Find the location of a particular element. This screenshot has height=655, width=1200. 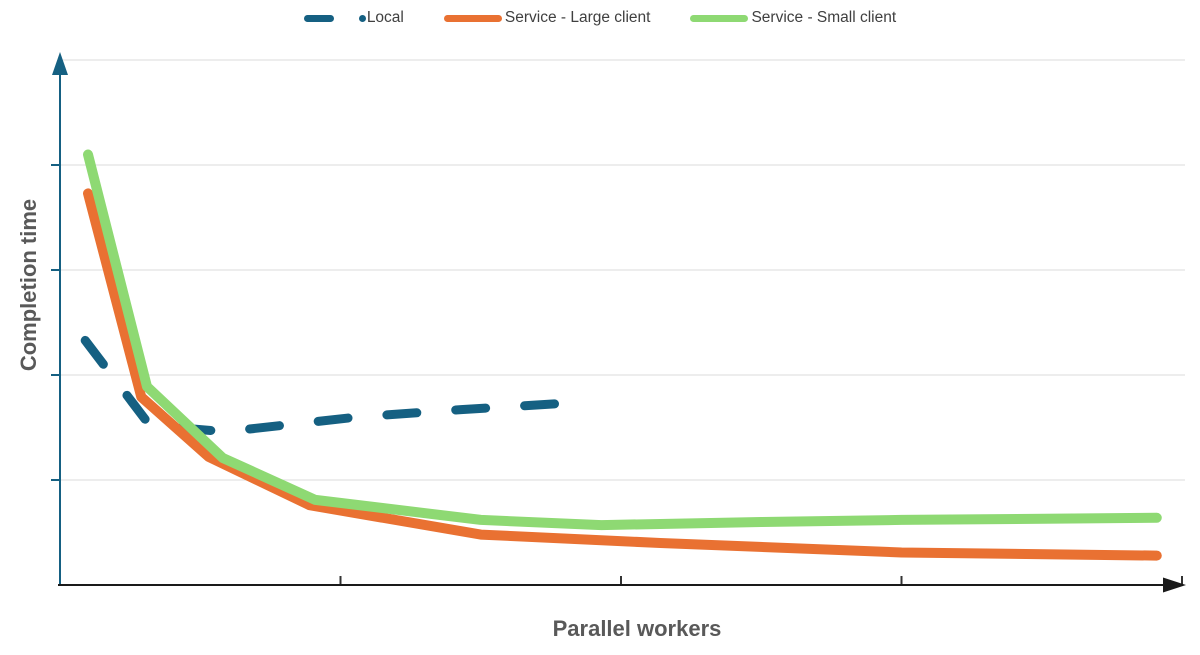

y-axis-arrow-icon is located at coordinates (60, 63).